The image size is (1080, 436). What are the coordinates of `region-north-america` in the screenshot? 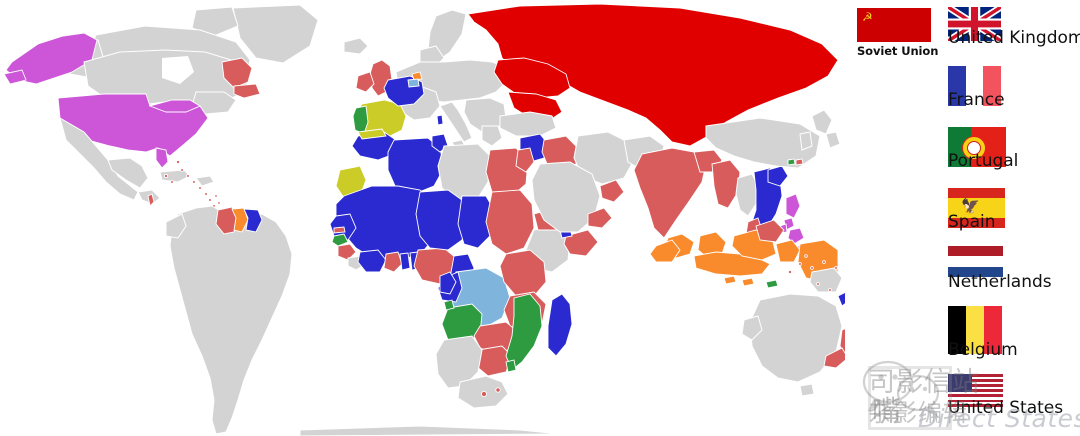 It's located at (161, 108).